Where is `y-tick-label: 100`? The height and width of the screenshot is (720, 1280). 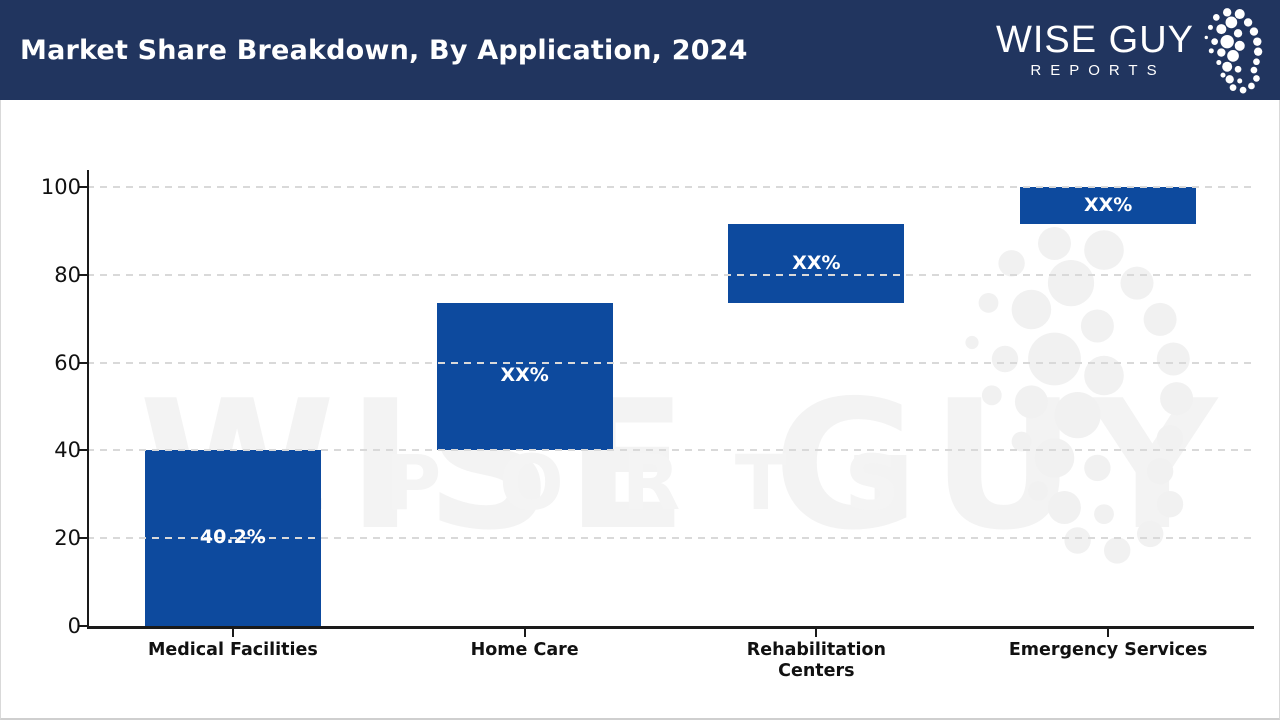 y-tick-label: 100 is located at coordinates (60, 187).